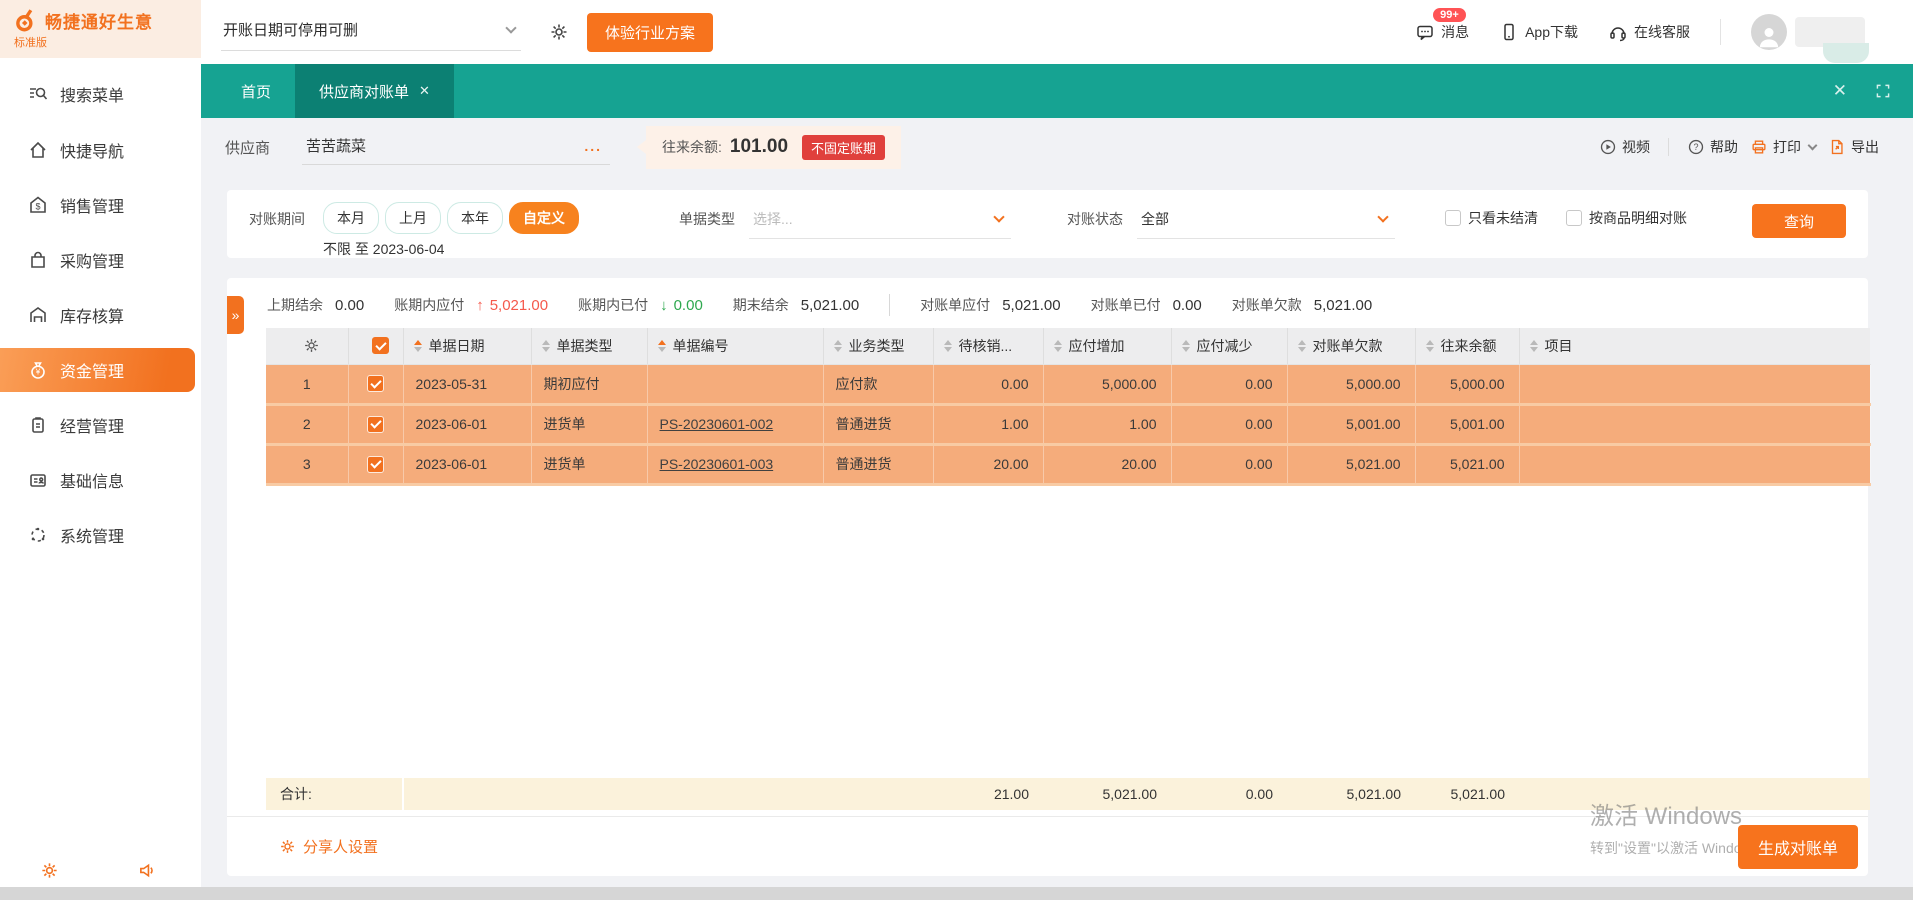 The width and height of the screenshot is (1913, 900). Describe the element at coordinates (1467, 346) in the screenshot. I see `col-balance: 往来余额` at that location.